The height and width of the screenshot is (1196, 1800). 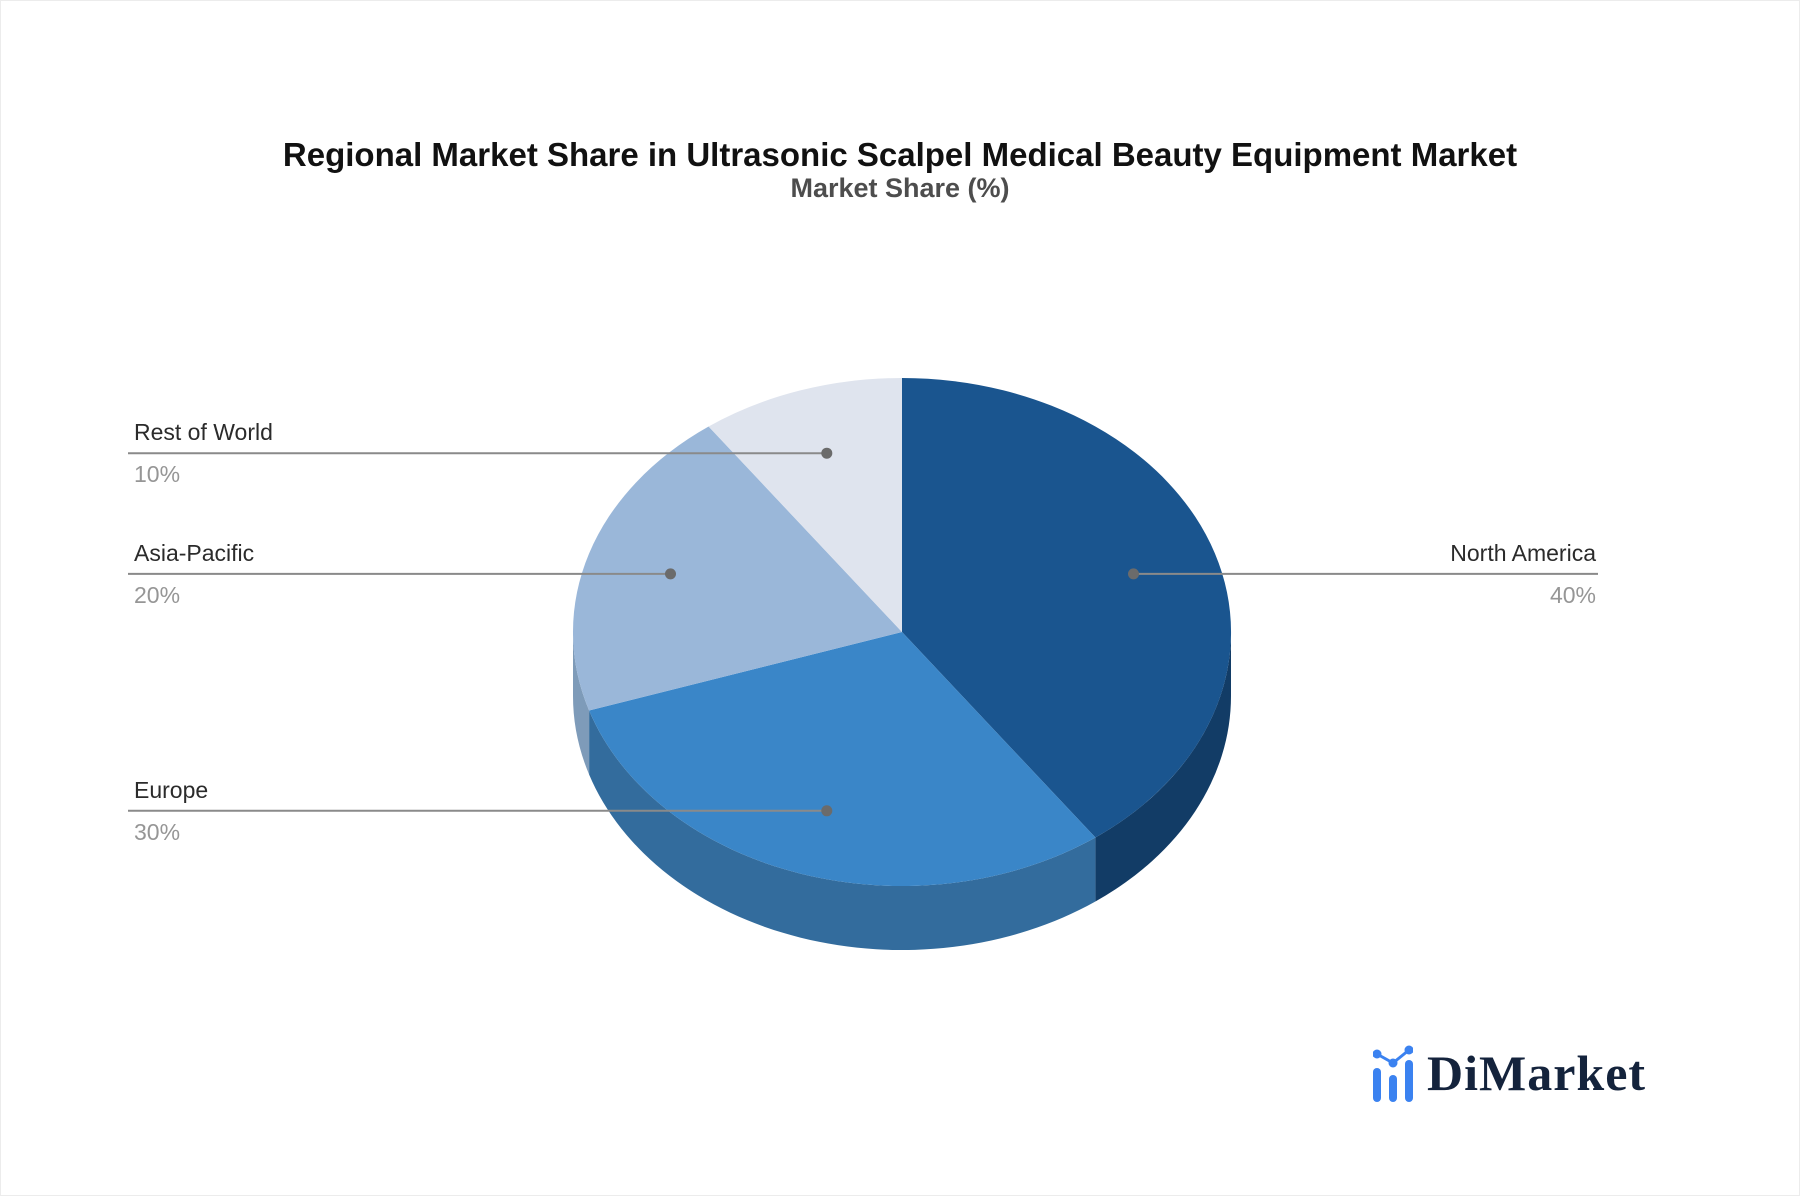 I want to click on pie-slice-north-america, so click(x=1067, y=608).